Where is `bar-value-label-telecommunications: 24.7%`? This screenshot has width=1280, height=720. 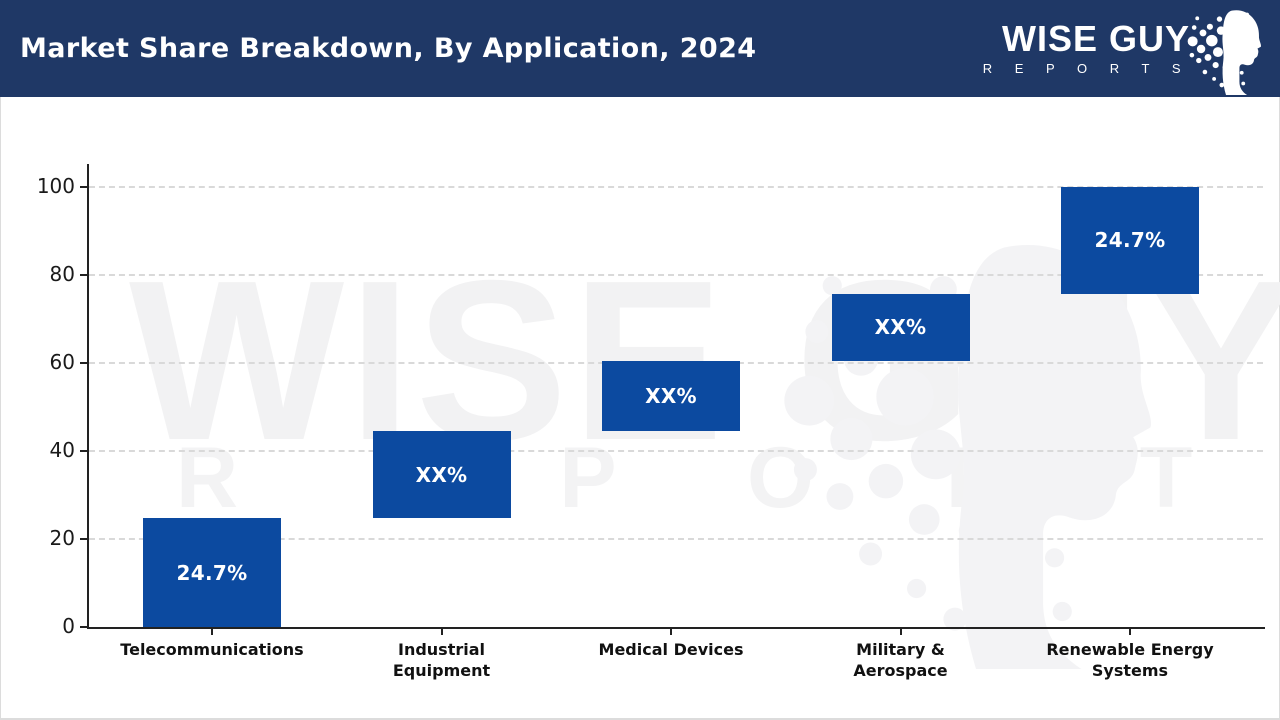 bar-value-label-telecommunications: 24.7% is located at coordinates (212, 572).